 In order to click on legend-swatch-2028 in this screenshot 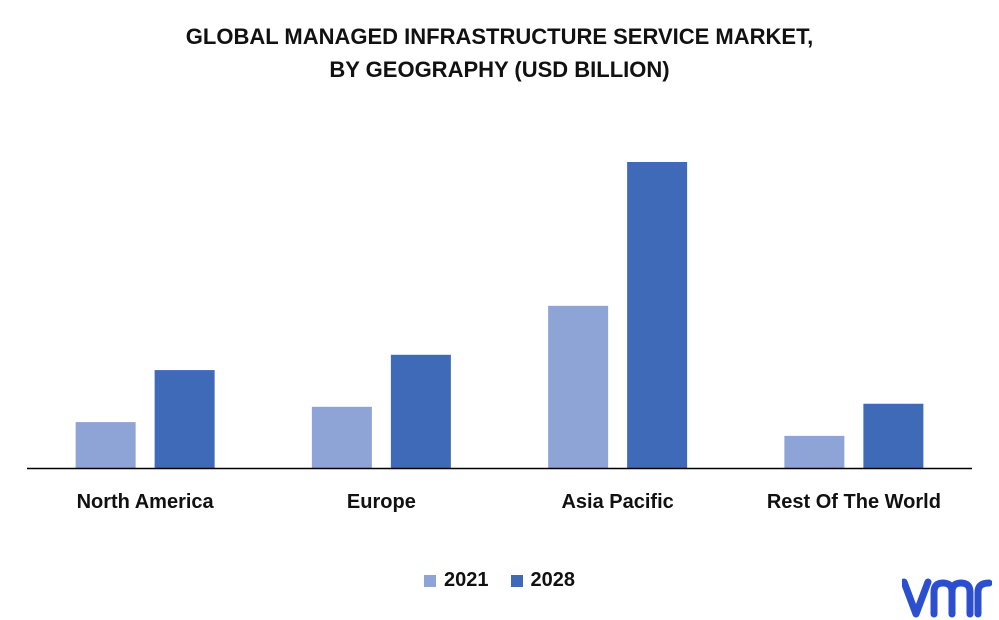, I will do `click(516, 580)`.